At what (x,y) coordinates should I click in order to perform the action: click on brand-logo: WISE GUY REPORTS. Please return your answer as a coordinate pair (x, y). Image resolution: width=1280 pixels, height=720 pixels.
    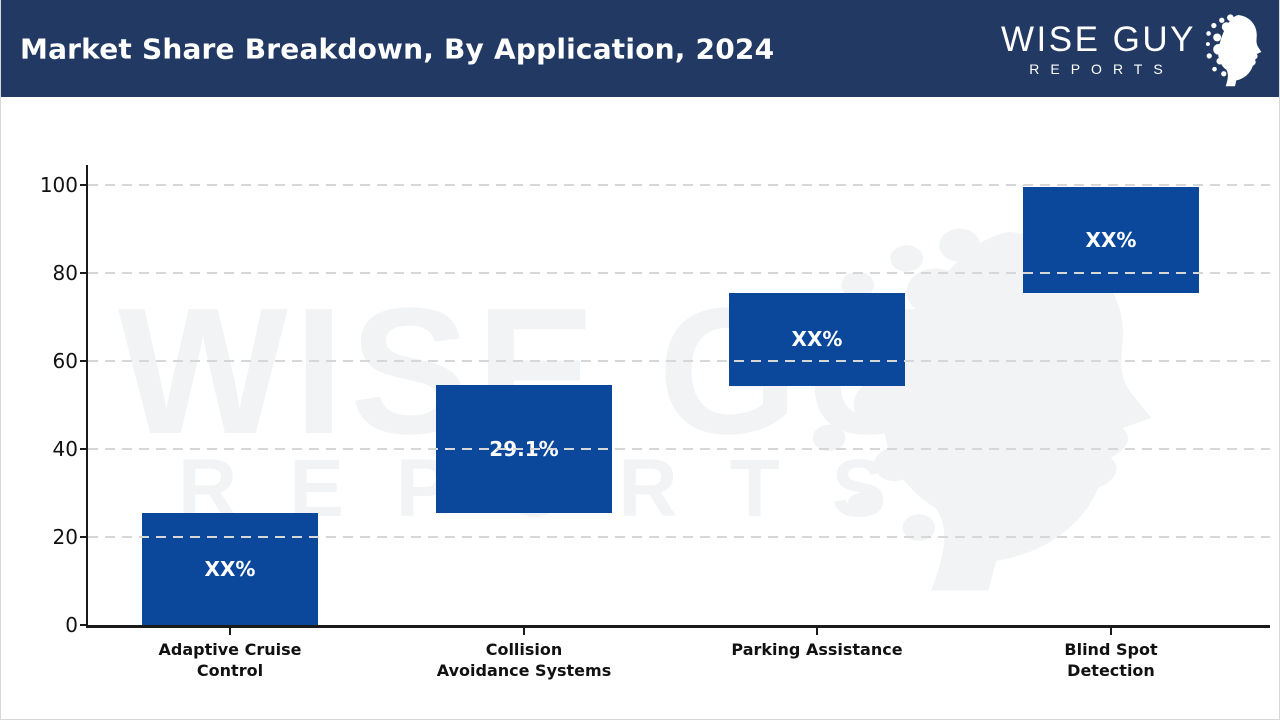
    Looking at the image, I should click on (1133, 49).